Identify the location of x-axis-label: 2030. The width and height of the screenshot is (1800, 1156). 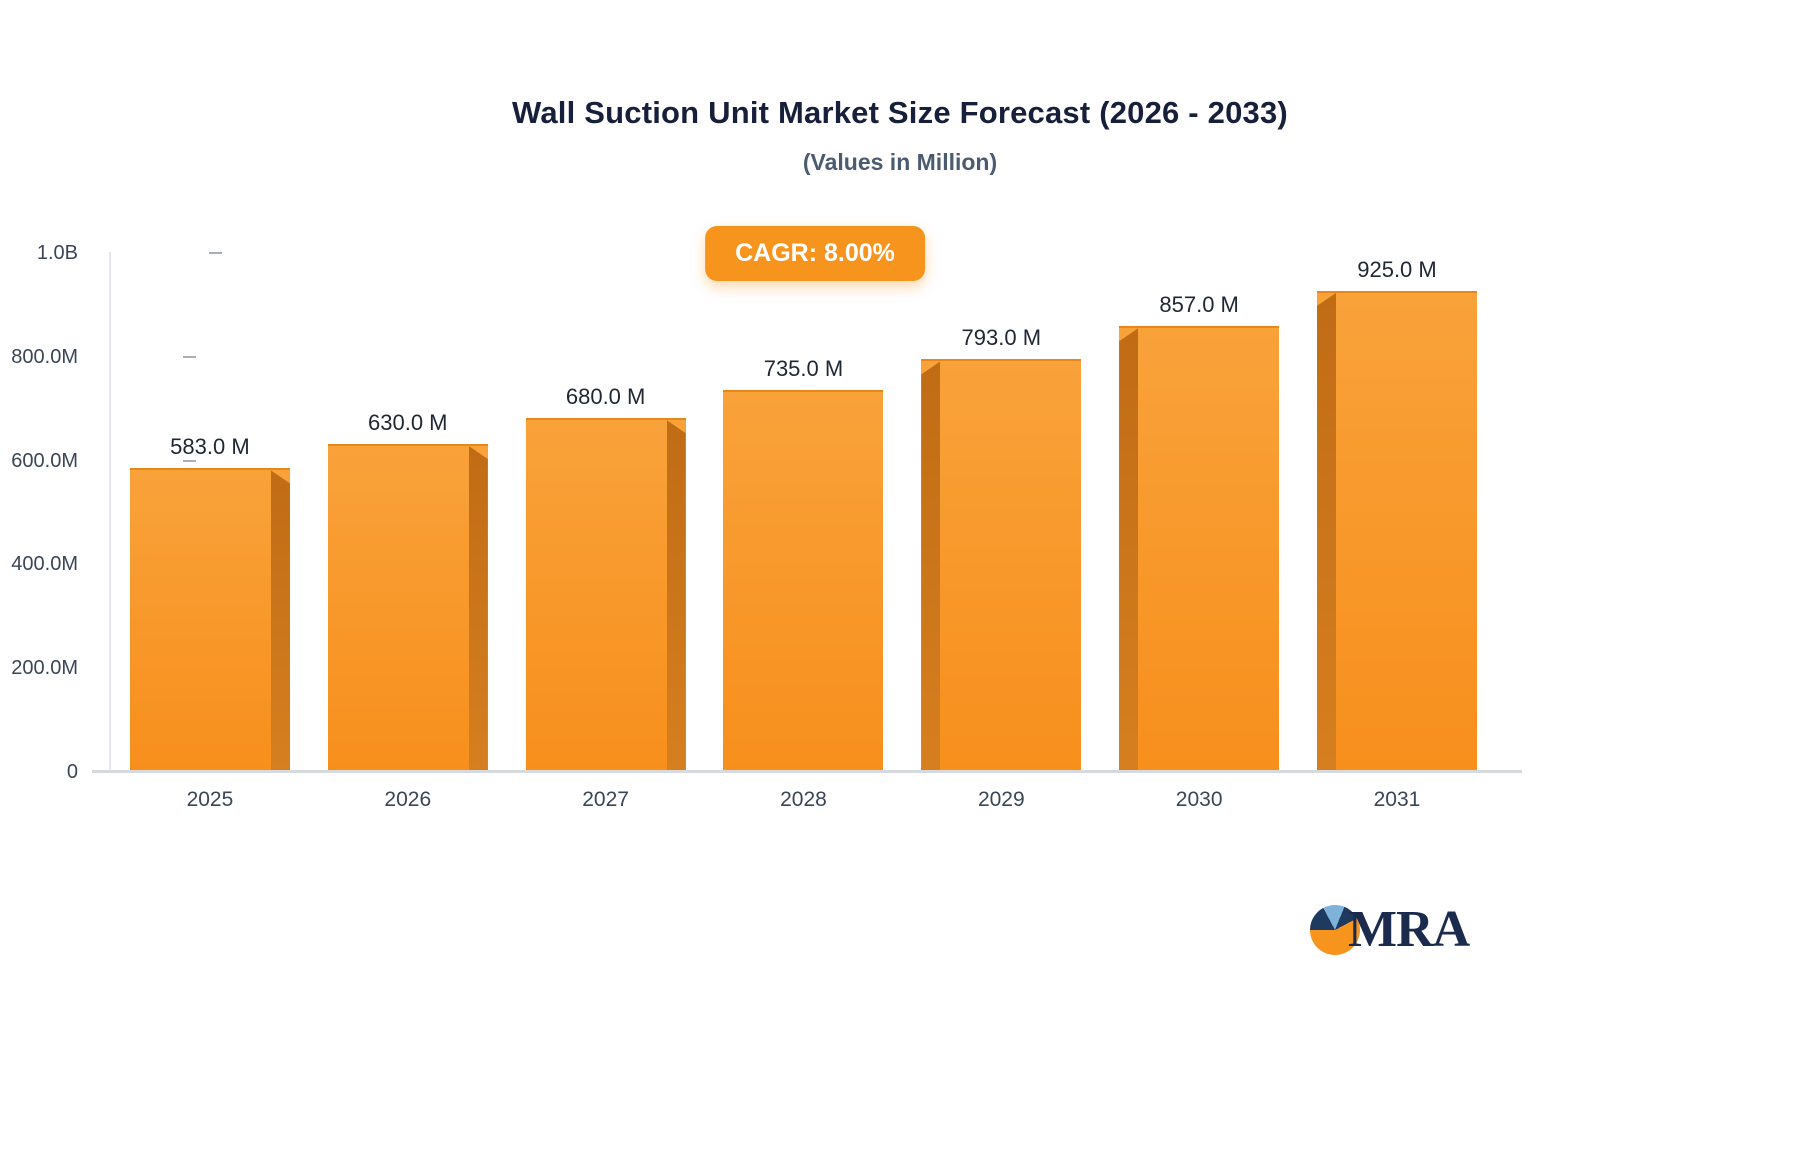
(1199, 799).